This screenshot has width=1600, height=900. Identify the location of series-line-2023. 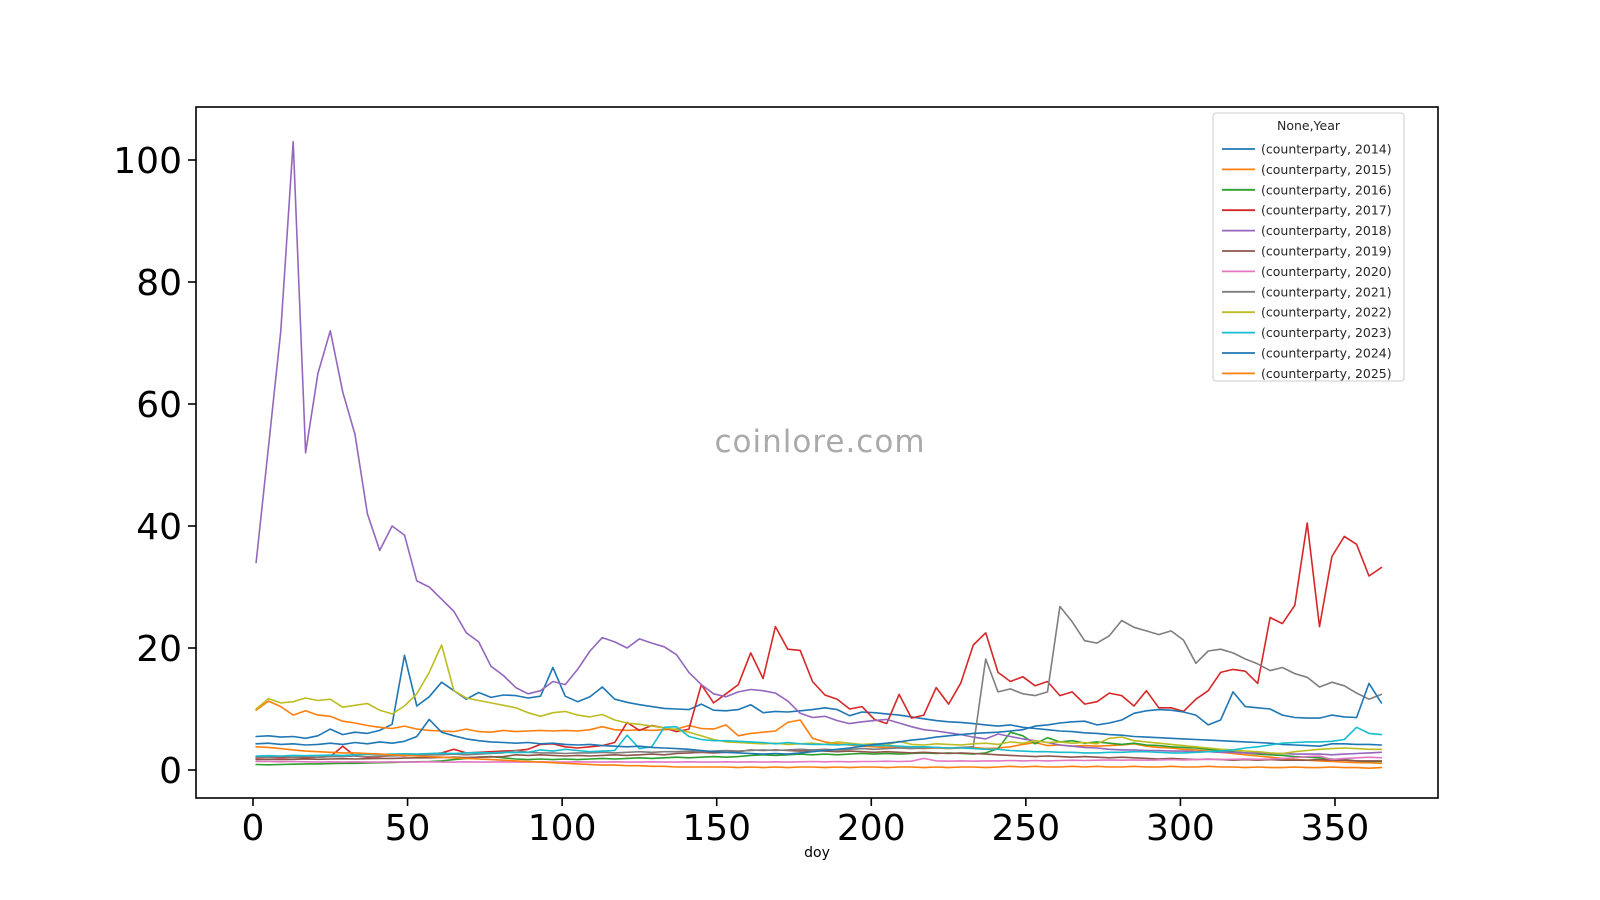
(819, 741).